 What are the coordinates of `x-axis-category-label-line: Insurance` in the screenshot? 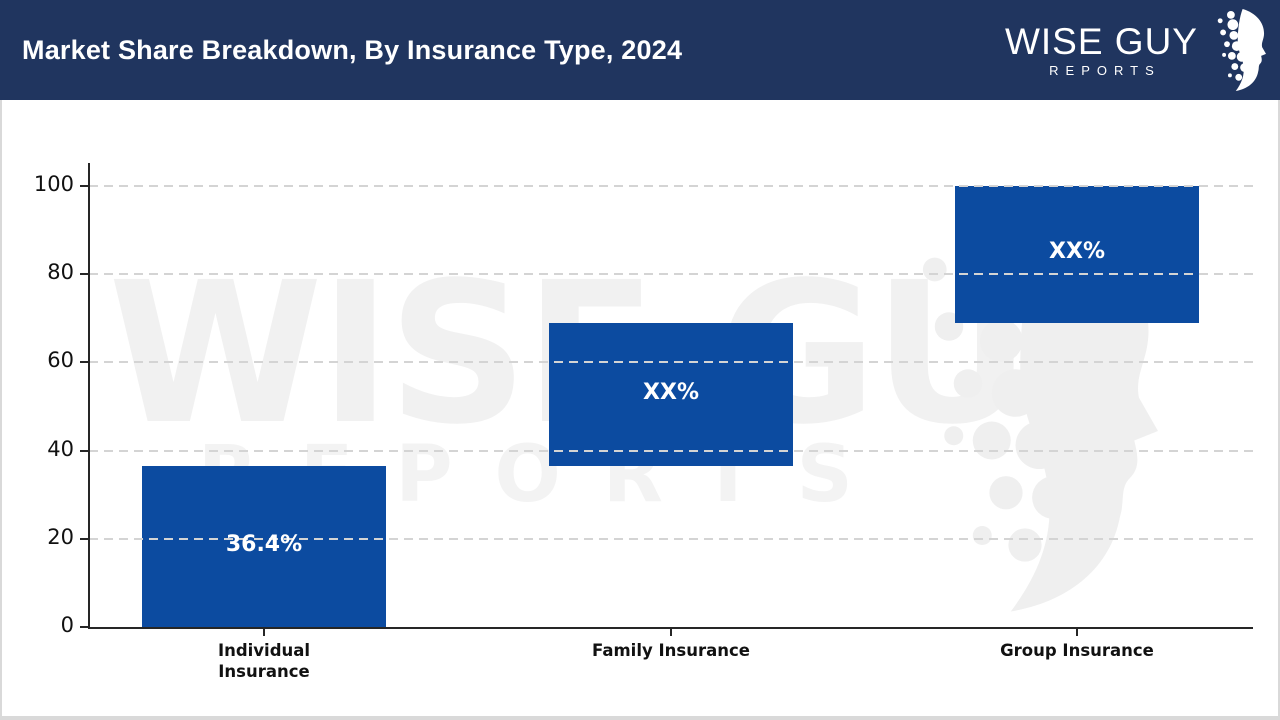 It's located at (264, 672).